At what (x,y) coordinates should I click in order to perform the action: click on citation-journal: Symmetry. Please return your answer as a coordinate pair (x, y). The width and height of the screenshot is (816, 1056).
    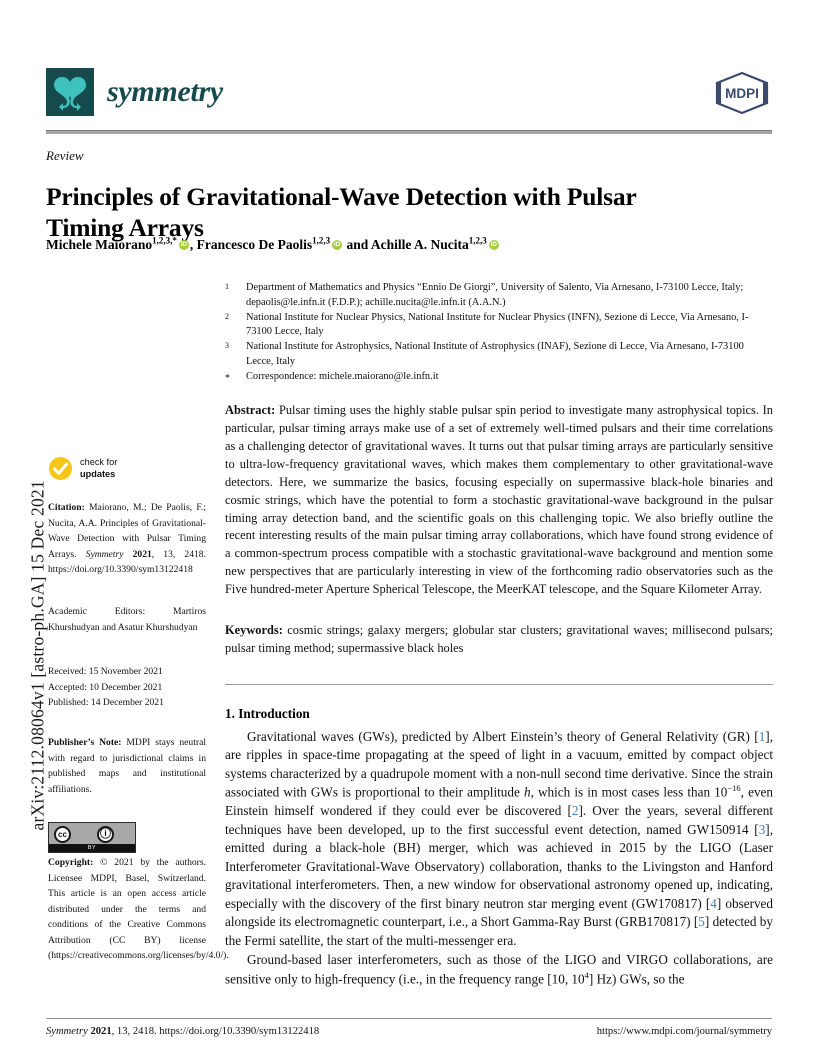
    Looking at the image, I should click on (104, 554).